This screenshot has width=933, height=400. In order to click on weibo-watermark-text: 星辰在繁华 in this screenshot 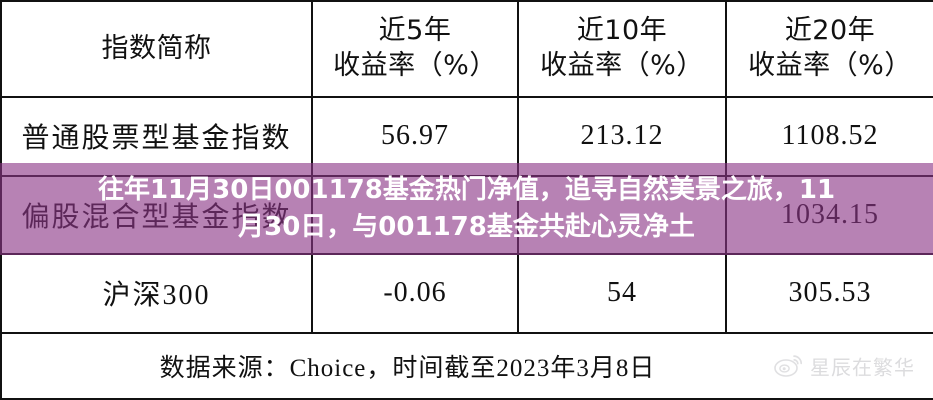, I will do `click(862, 367)`.